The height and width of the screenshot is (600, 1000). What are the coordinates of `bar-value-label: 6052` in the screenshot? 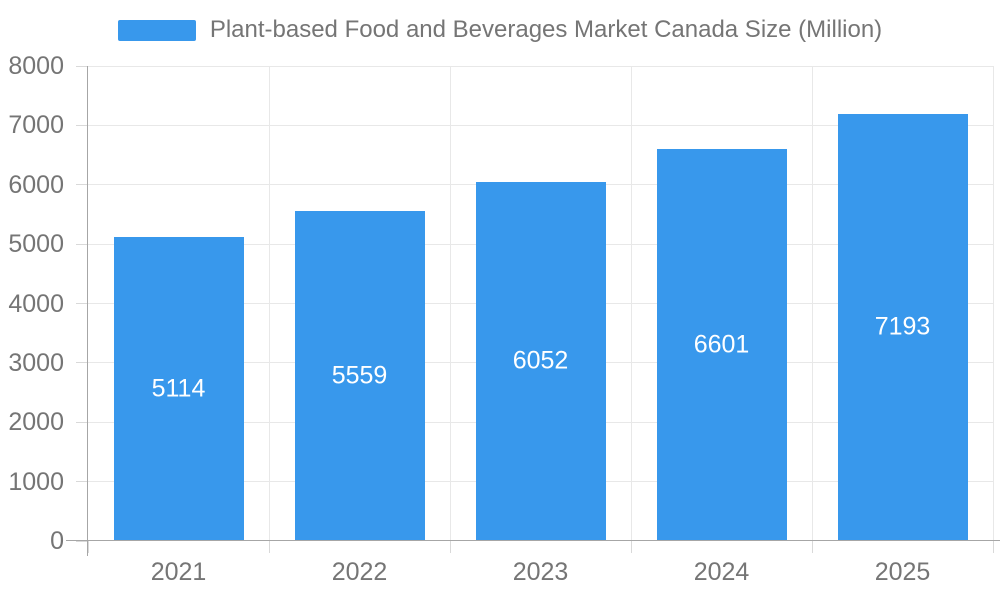 It's located at (540, 360).